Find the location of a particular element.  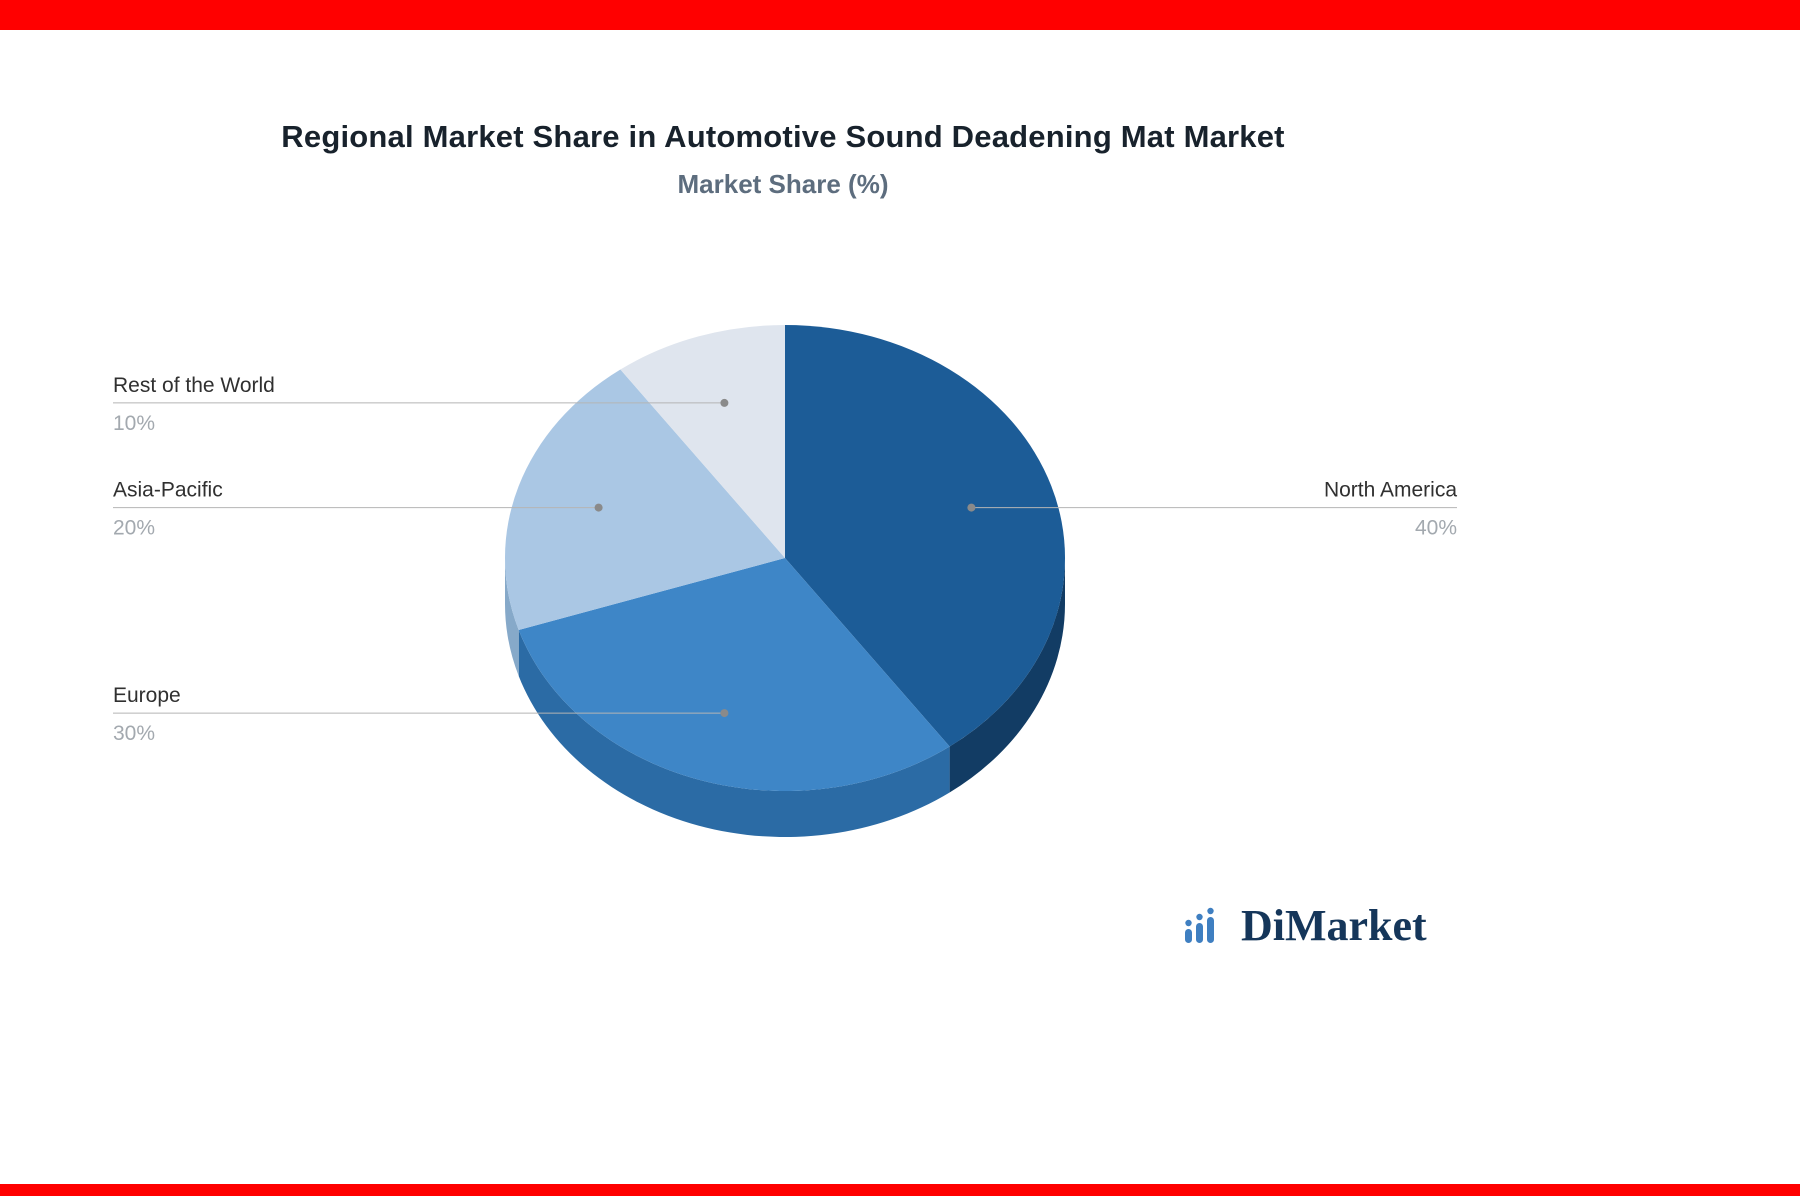

callout-label-rest-of-the-world: Rest of the World is located at coordinates (194, 385).